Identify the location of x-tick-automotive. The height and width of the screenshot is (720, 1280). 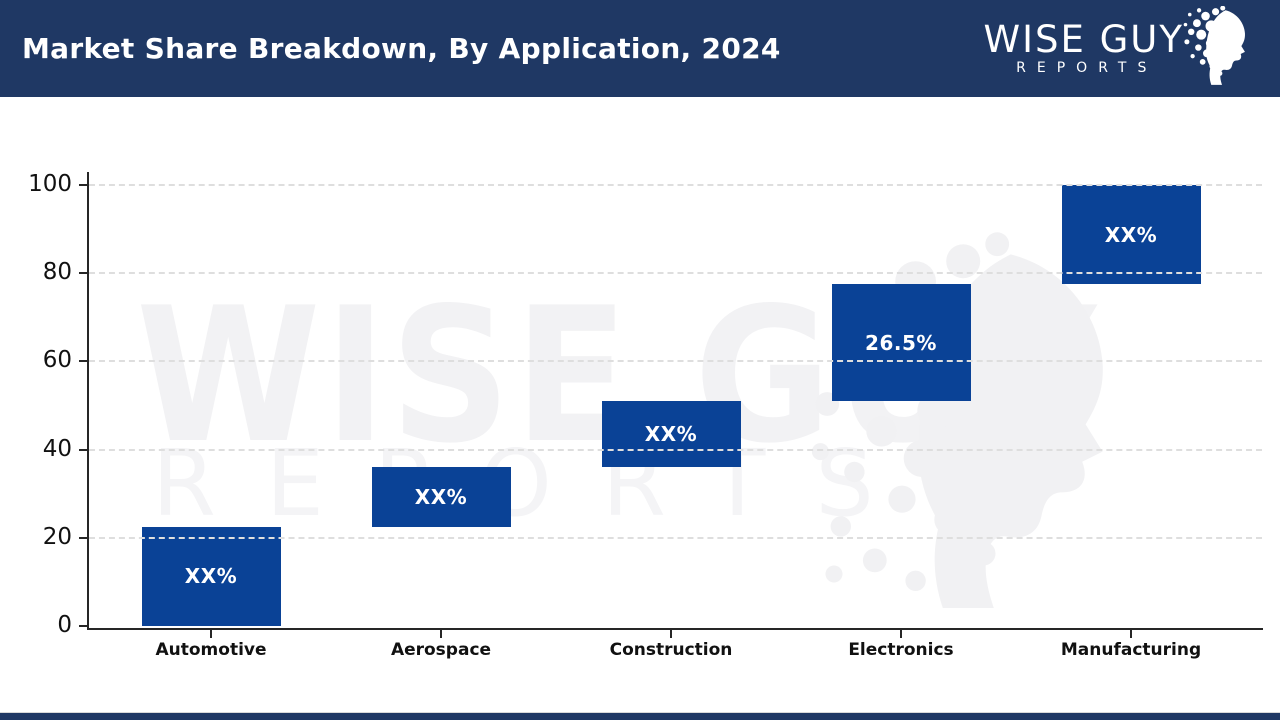
(211, 634).